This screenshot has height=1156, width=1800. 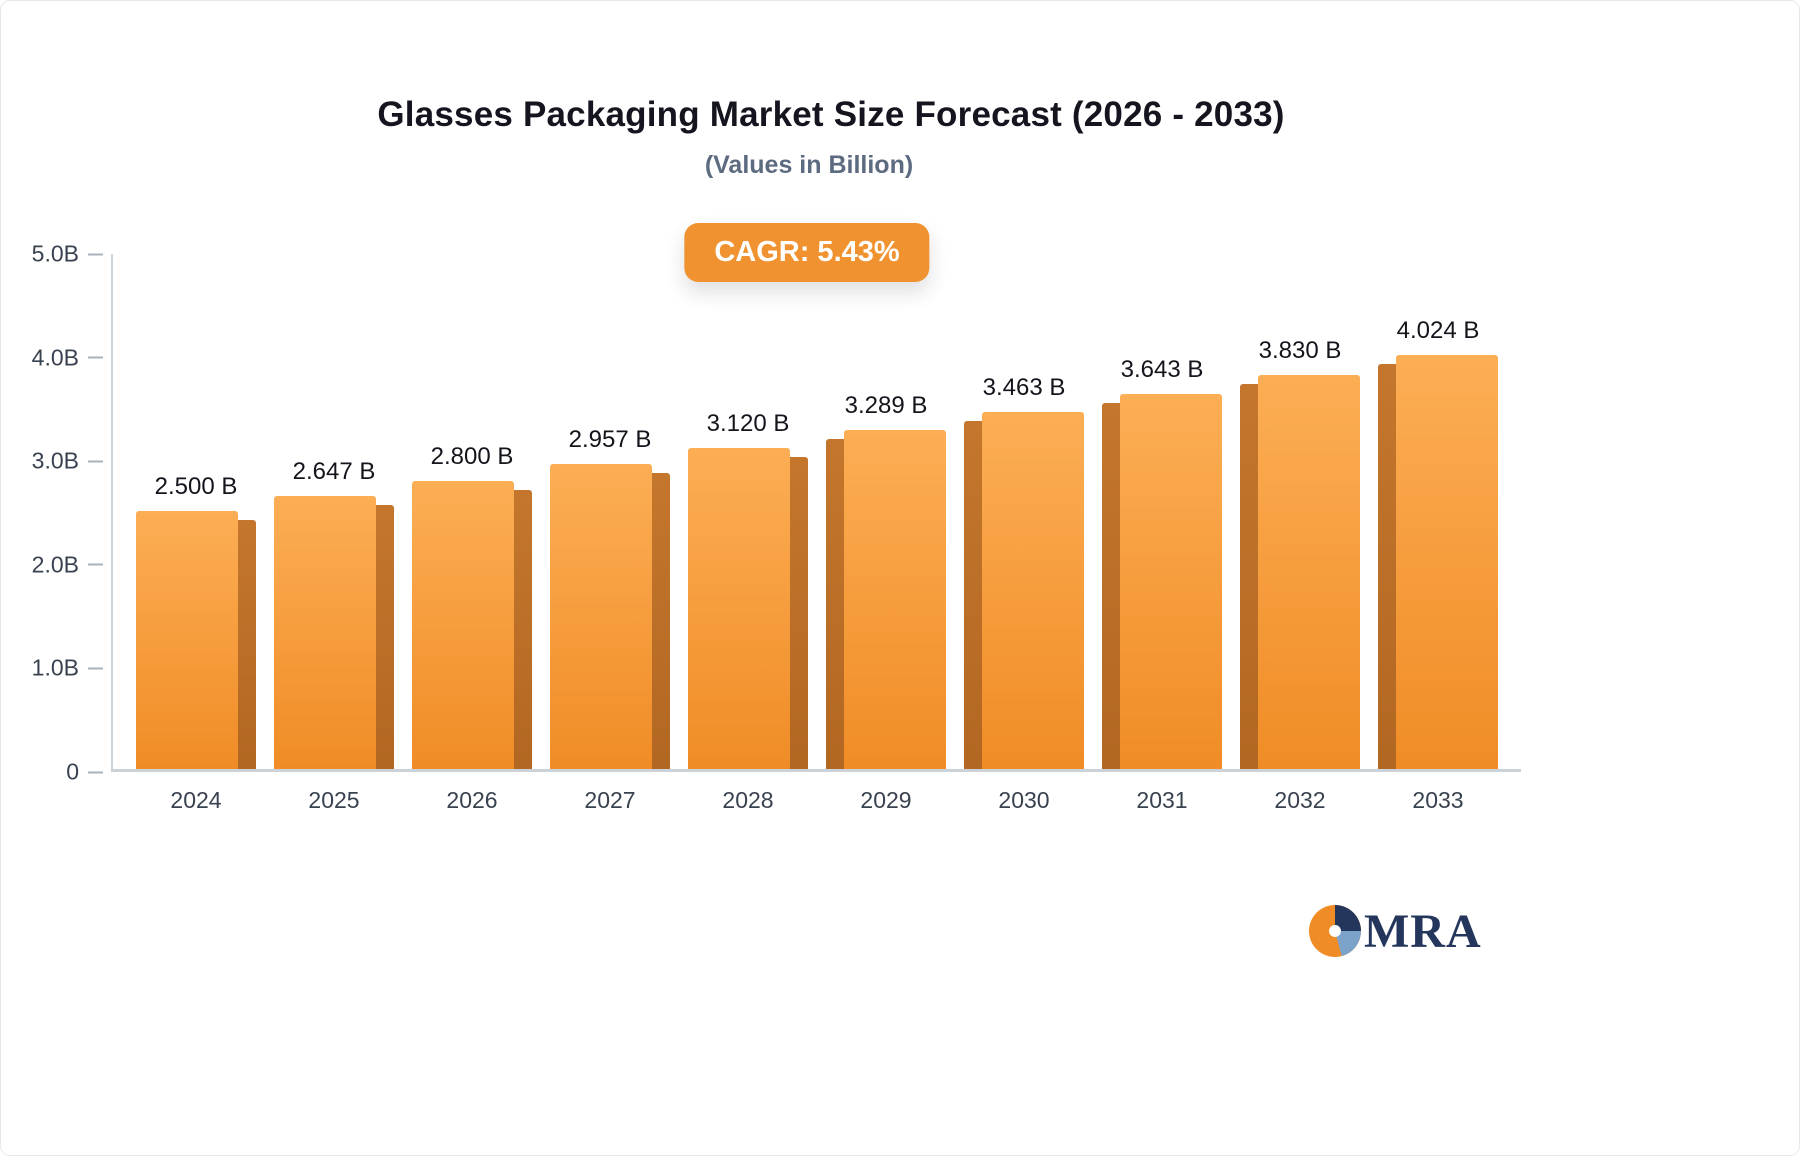 What do you see at coordinates (72, 771) in the screenshot?
I see `y-tick-label: 0` at bounding box center [72, 771].